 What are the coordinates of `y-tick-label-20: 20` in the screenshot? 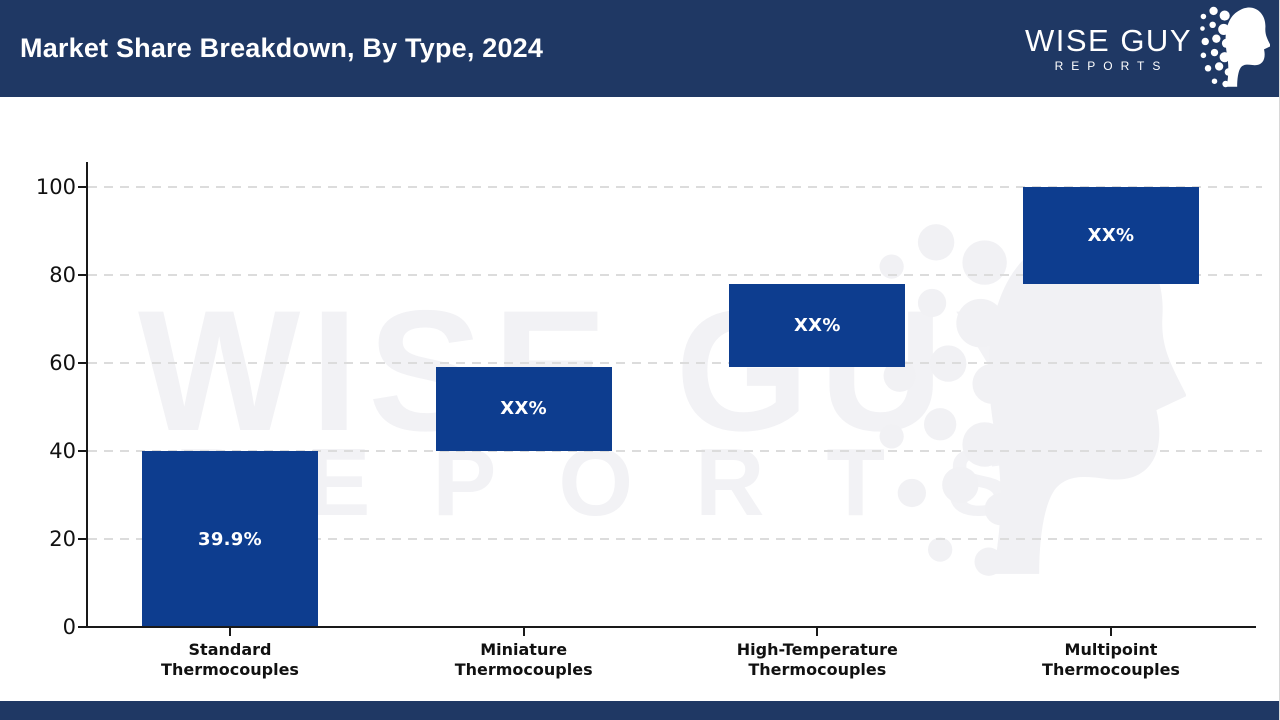 It's located at (62, 539).